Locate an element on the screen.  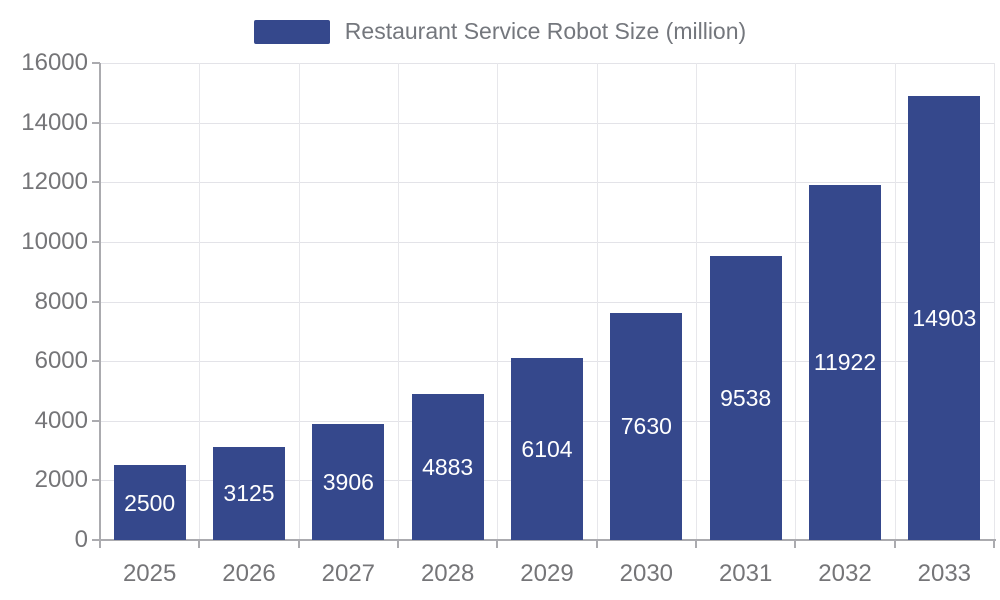
y-tick-label: 6000 is located at coordinates (61, 361).